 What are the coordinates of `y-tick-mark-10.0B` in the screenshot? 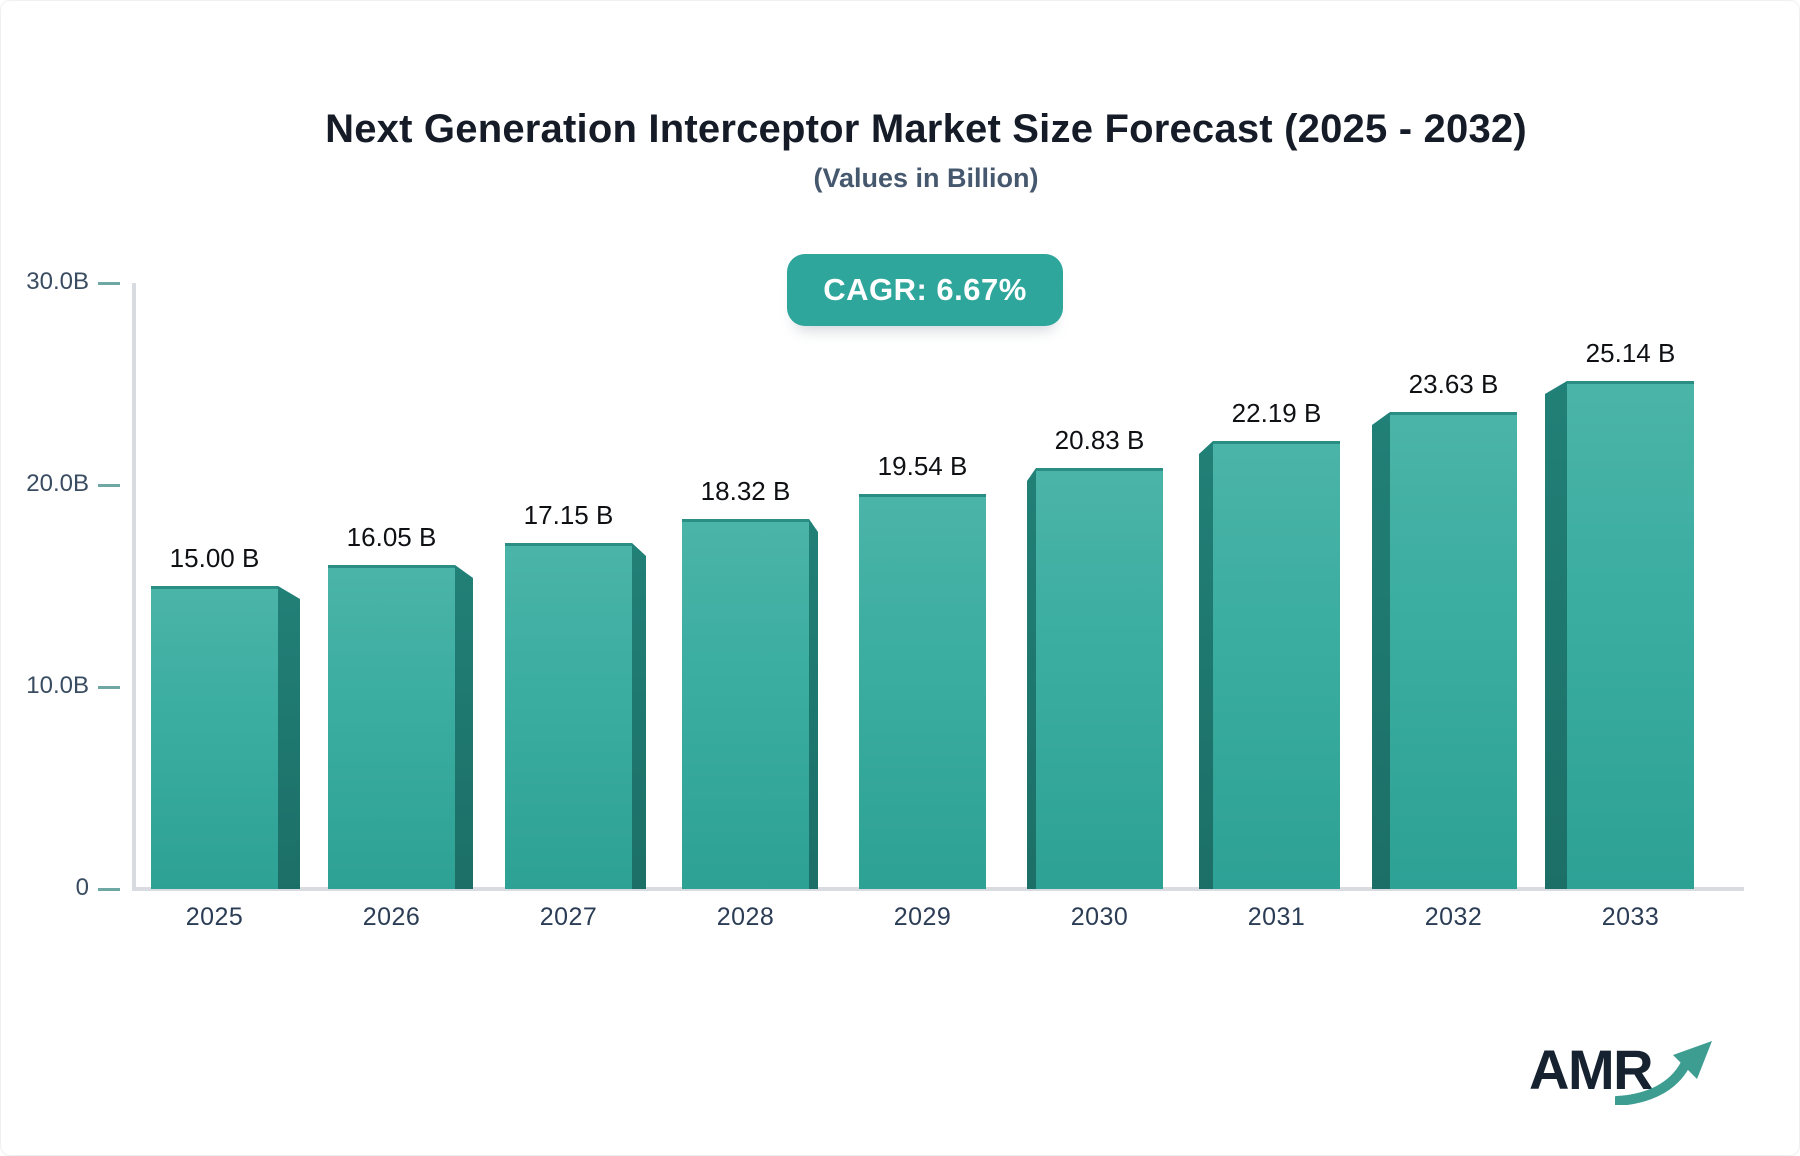 It's located at (109, 687).